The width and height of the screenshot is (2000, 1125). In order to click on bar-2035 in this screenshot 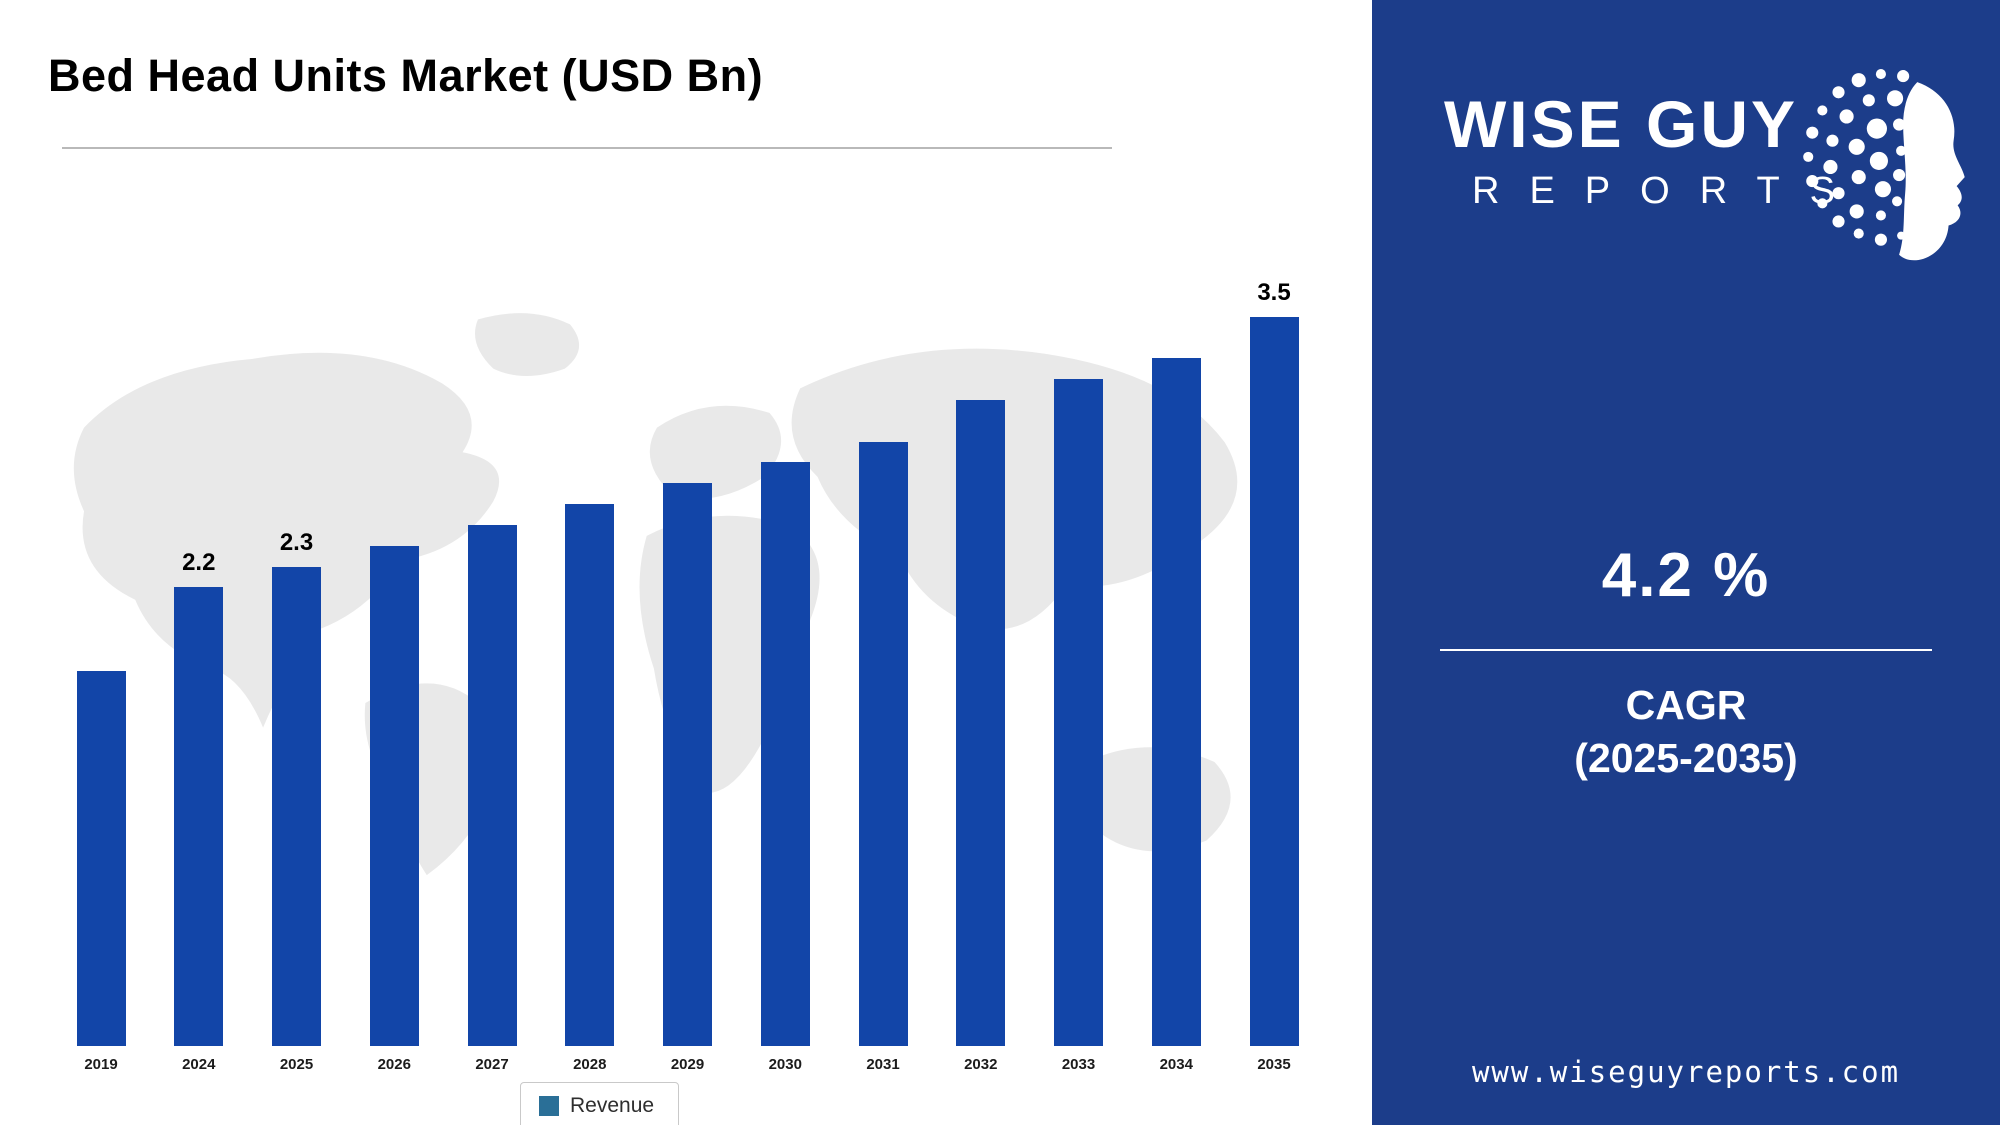, I will do `click(1274, 681)`.